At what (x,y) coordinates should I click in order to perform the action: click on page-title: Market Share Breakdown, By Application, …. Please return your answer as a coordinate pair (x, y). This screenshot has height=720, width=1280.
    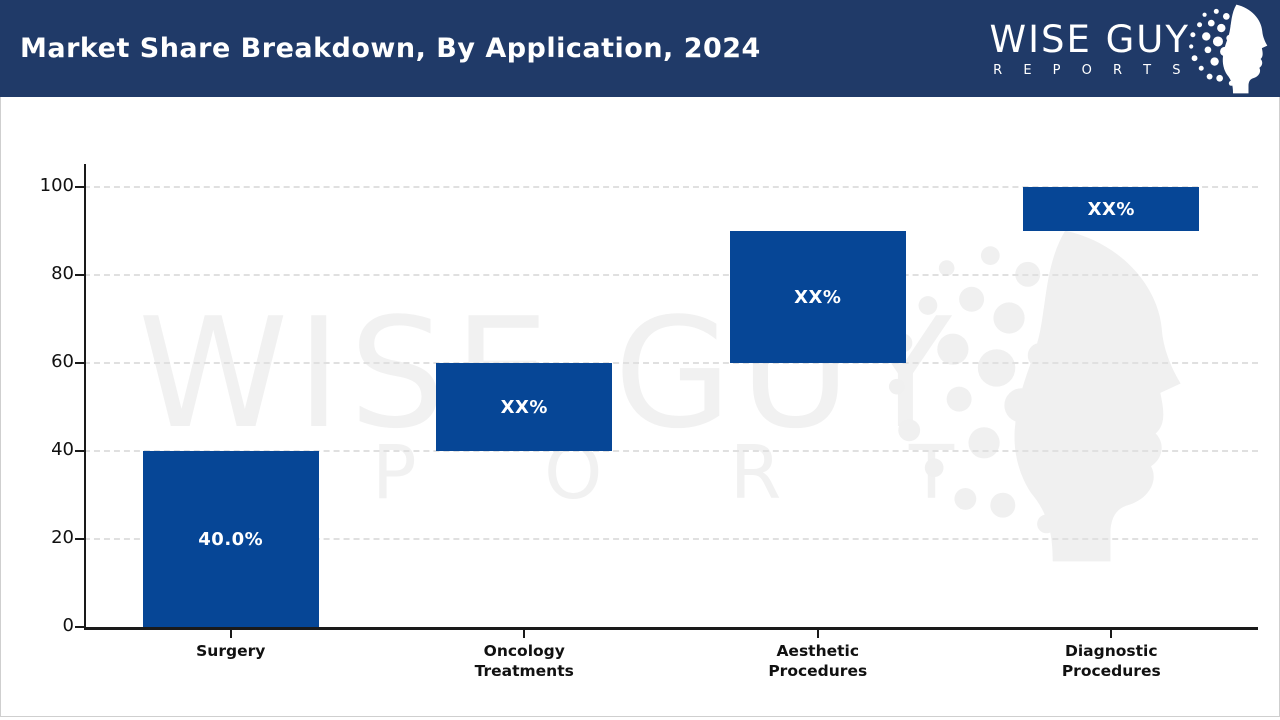
    Looking at the image, I should click on (390, 48).